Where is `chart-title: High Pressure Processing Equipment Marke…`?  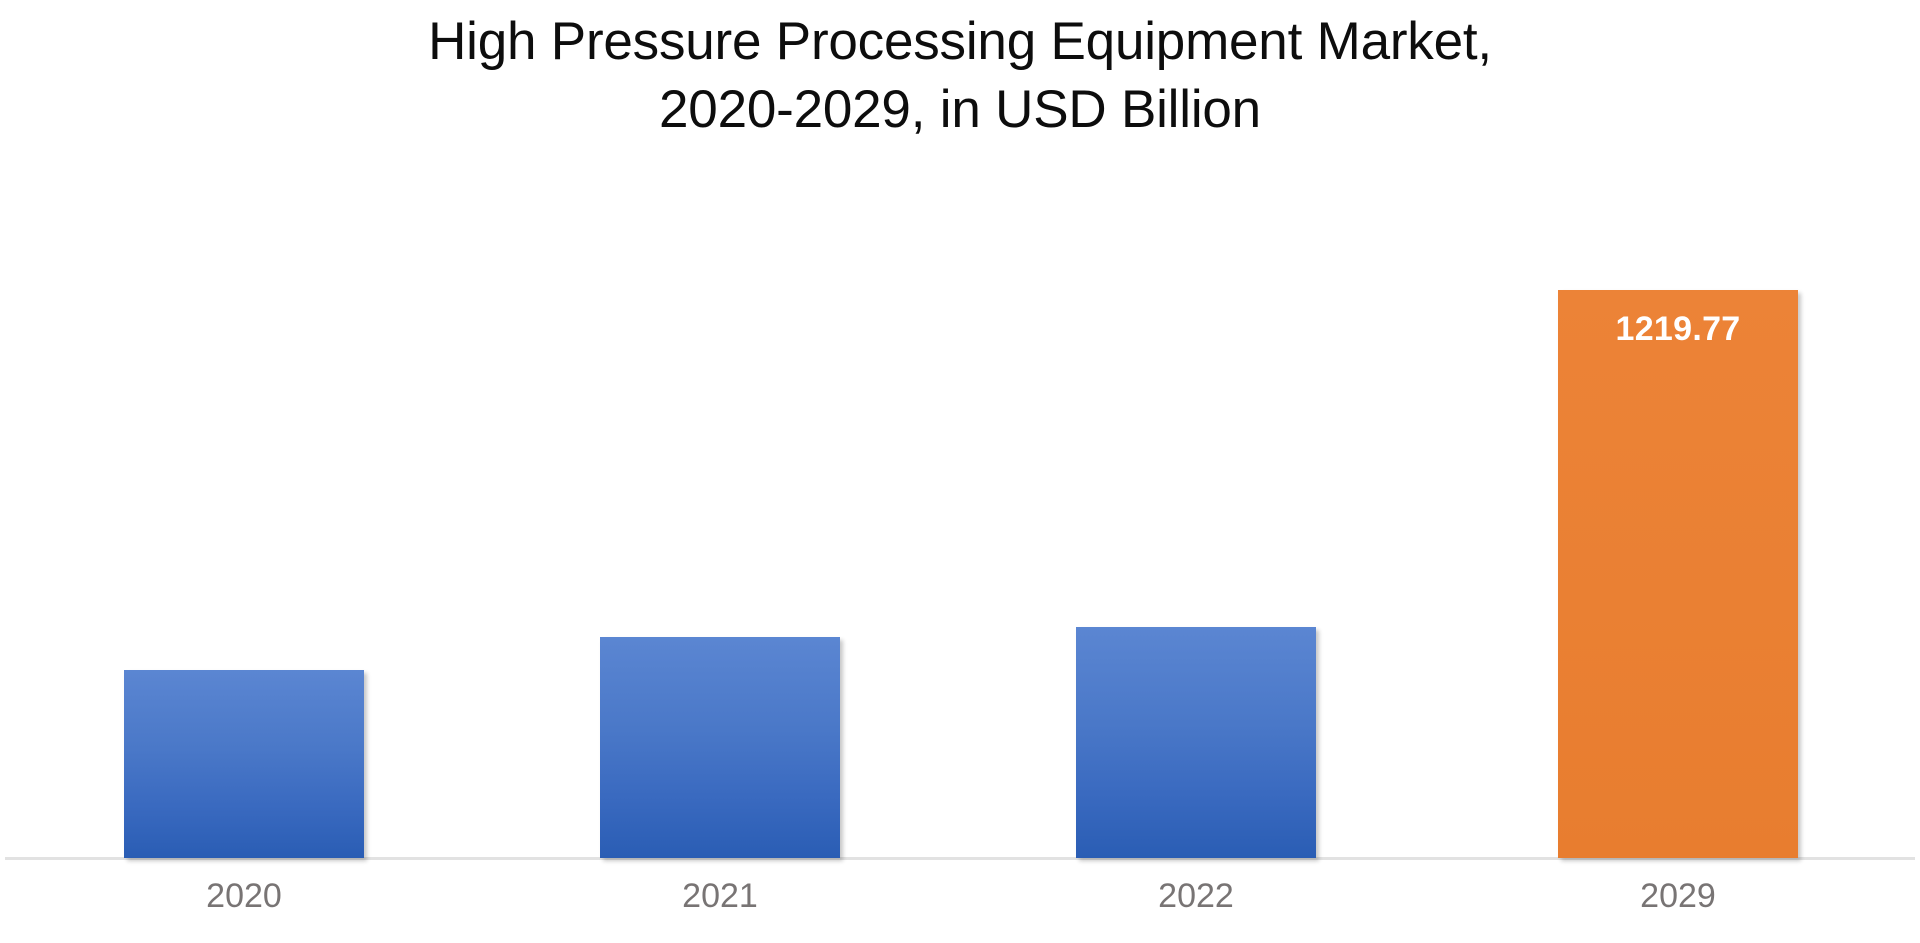
chart-title: High Pressure Processing Equipment Marke… is located at coordinates (960, 76).